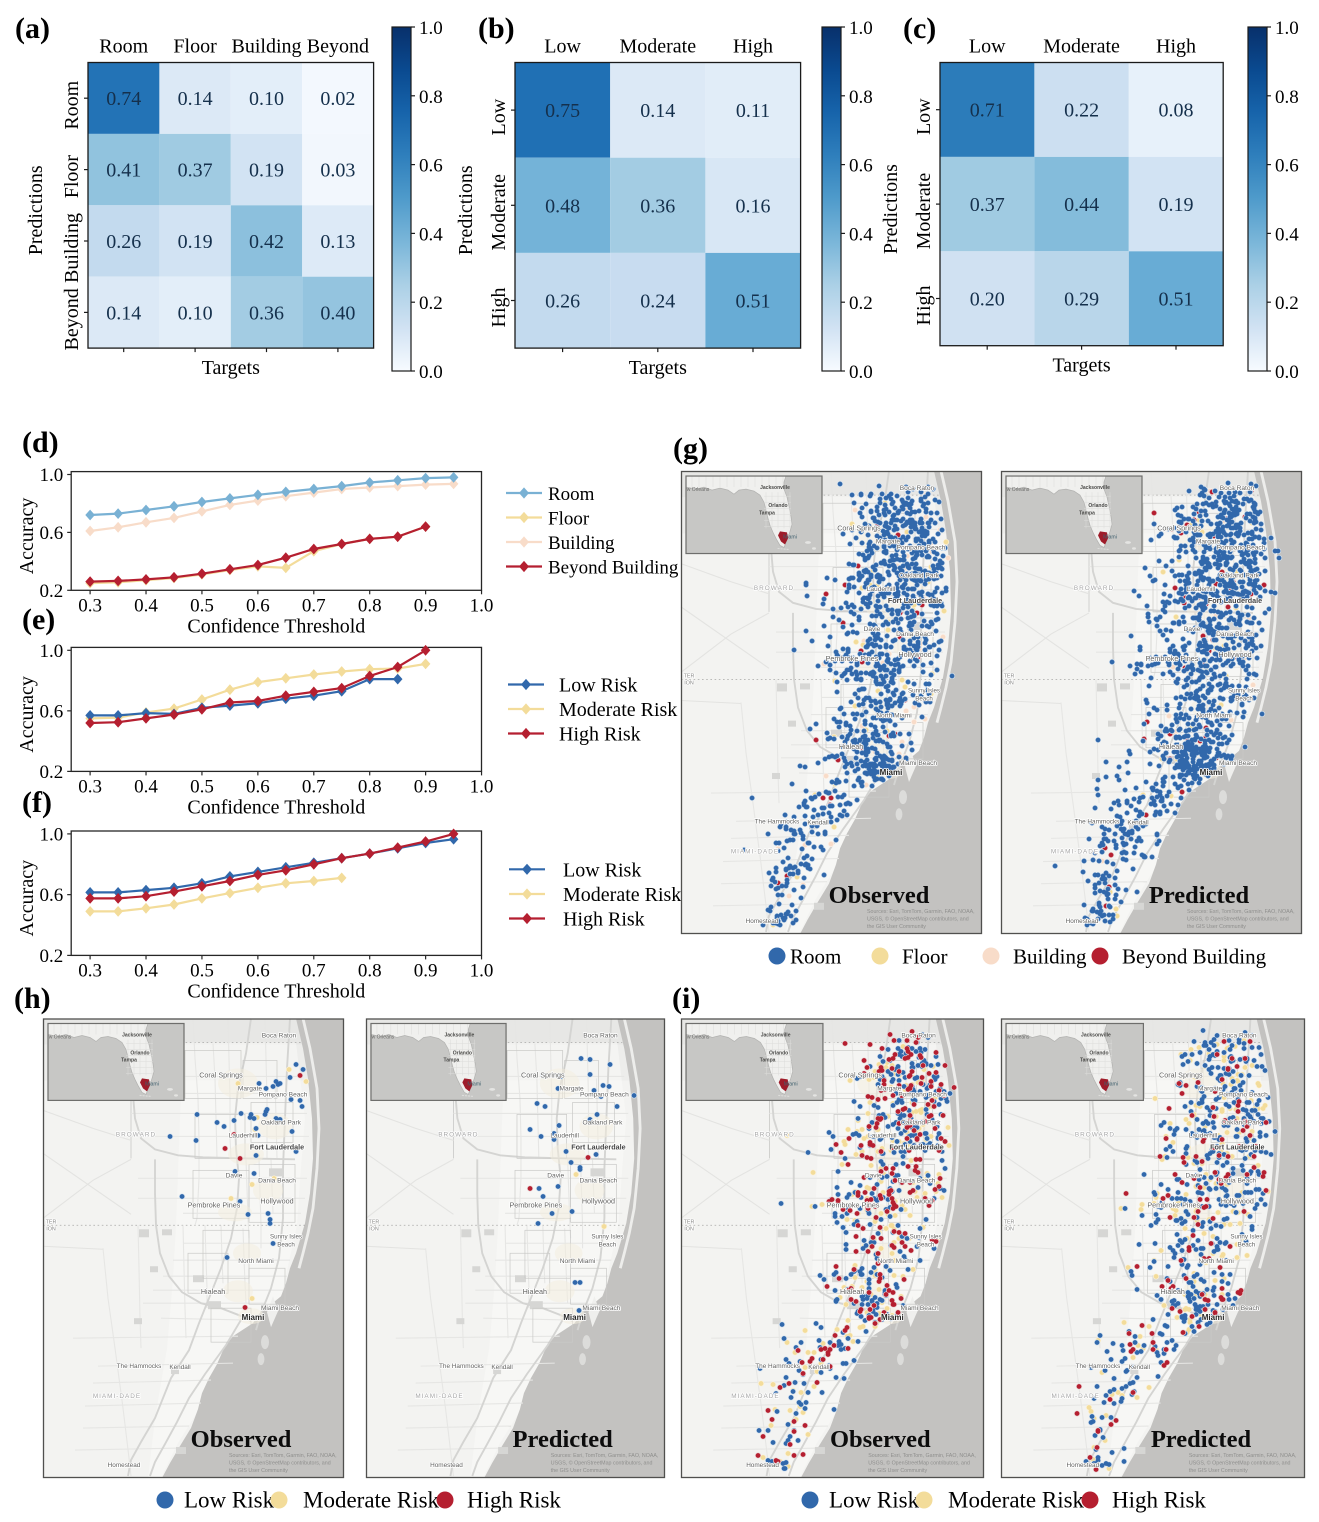 Image resolution: width=1319 pixels, height=1522 pixels. What do you see at coordinates (1238, 918) in the screenshot?
I see `svg-text:USGS, © OpenStreetMap contribu: USGS, © OpenStreetMap contributors, and` at bounding box center [1238, 918].